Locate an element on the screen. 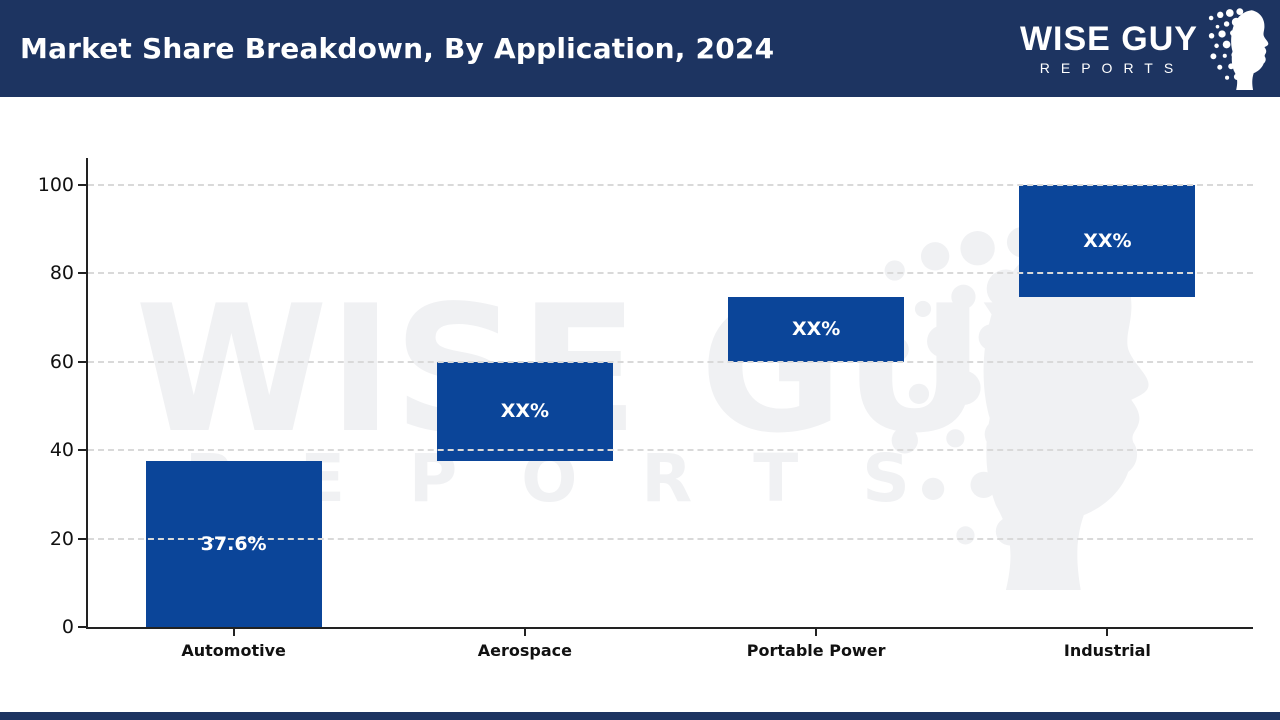 The height and width of the screenshot is (720, 1280). bar-value-label: 37.6% is located at coordinates (233, 543).